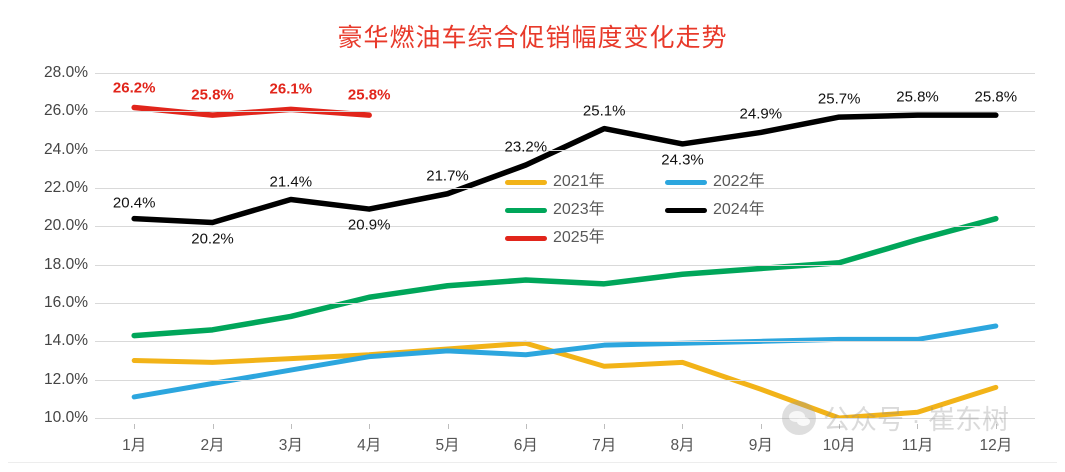 Image resolution: width=1065 pixels, height=472 pixels. Describe the element at coordinates (839, 445) in the screenshot. I see `x-axis-tick-label: 10月` at that location.